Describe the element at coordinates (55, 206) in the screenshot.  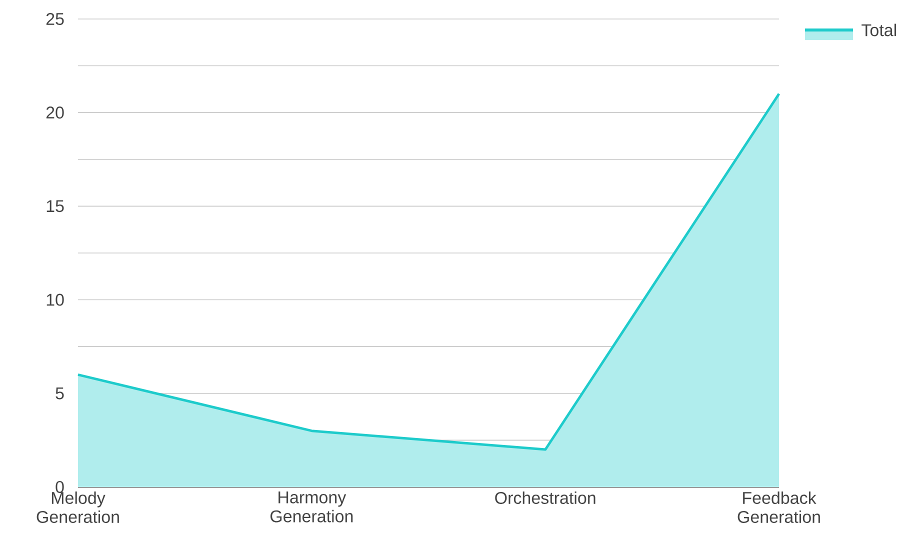
I see `y-tick-label: 15` at that location.